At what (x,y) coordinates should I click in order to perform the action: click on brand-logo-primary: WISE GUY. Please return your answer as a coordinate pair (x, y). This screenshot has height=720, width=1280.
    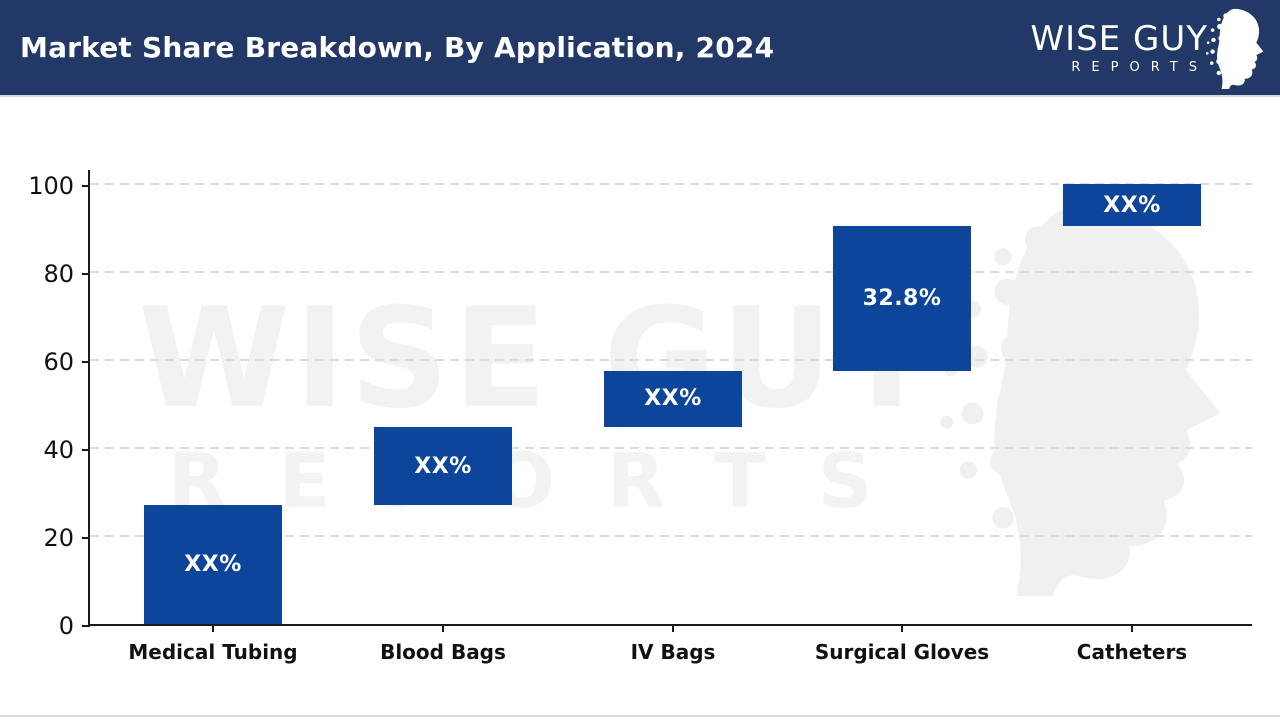
    Looking at the image, I should click on (1119, 38).